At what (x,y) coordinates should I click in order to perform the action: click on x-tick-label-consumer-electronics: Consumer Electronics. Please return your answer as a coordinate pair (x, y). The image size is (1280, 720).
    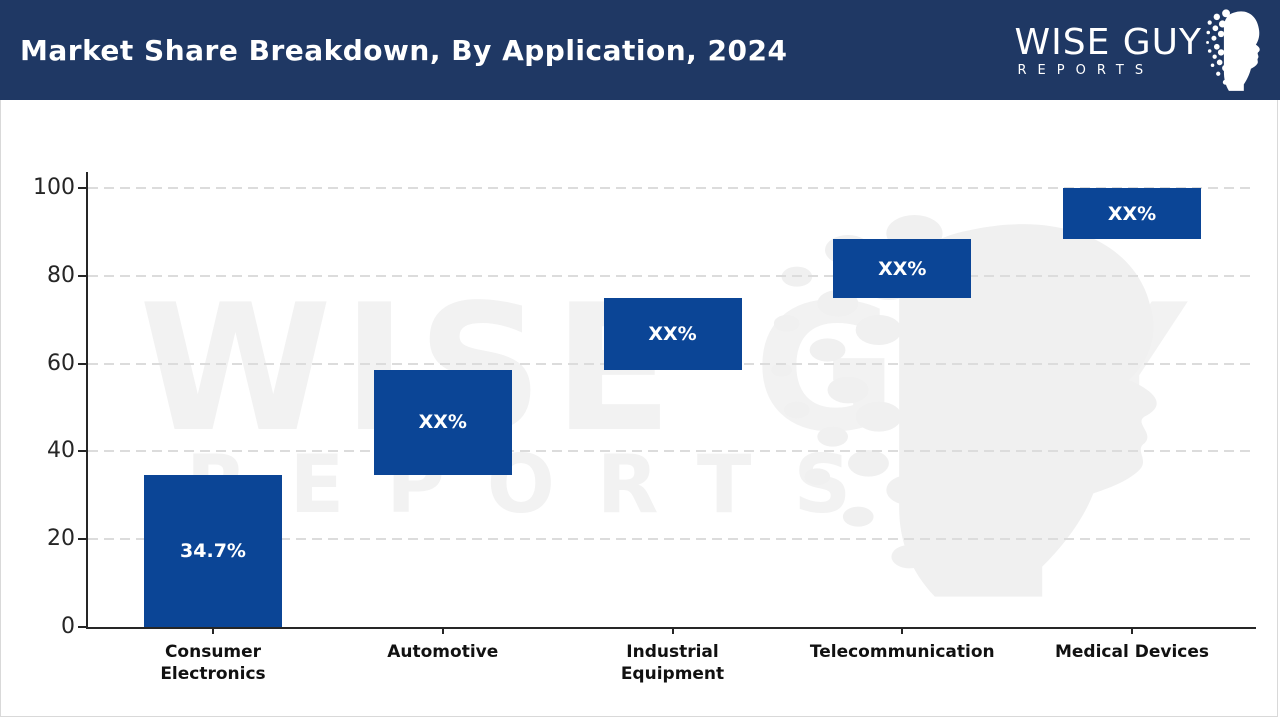
    Looking at the image, I should click on (213, 663).